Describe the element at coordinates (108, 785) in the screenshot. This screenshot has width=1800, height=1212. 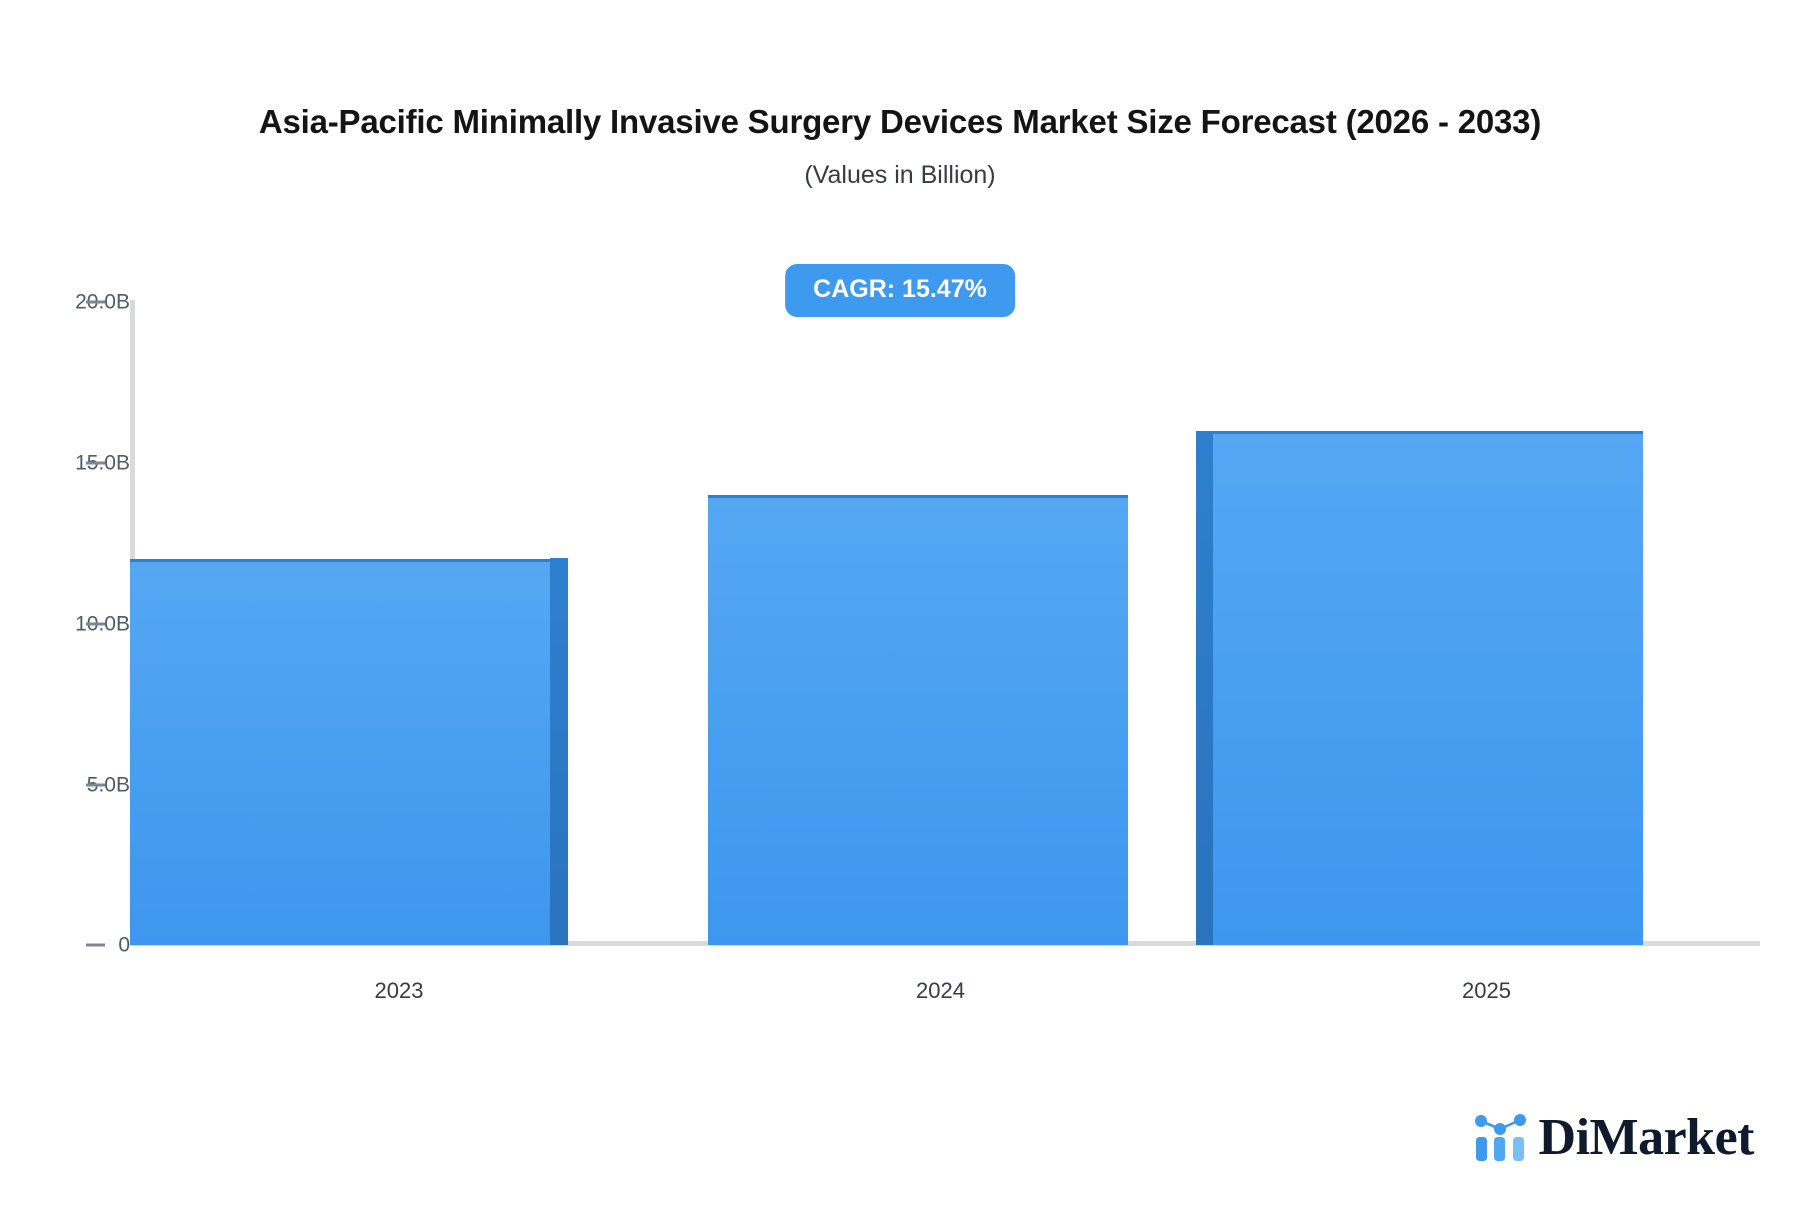
I see `y-tick-label-5: 5.0B` at that location.